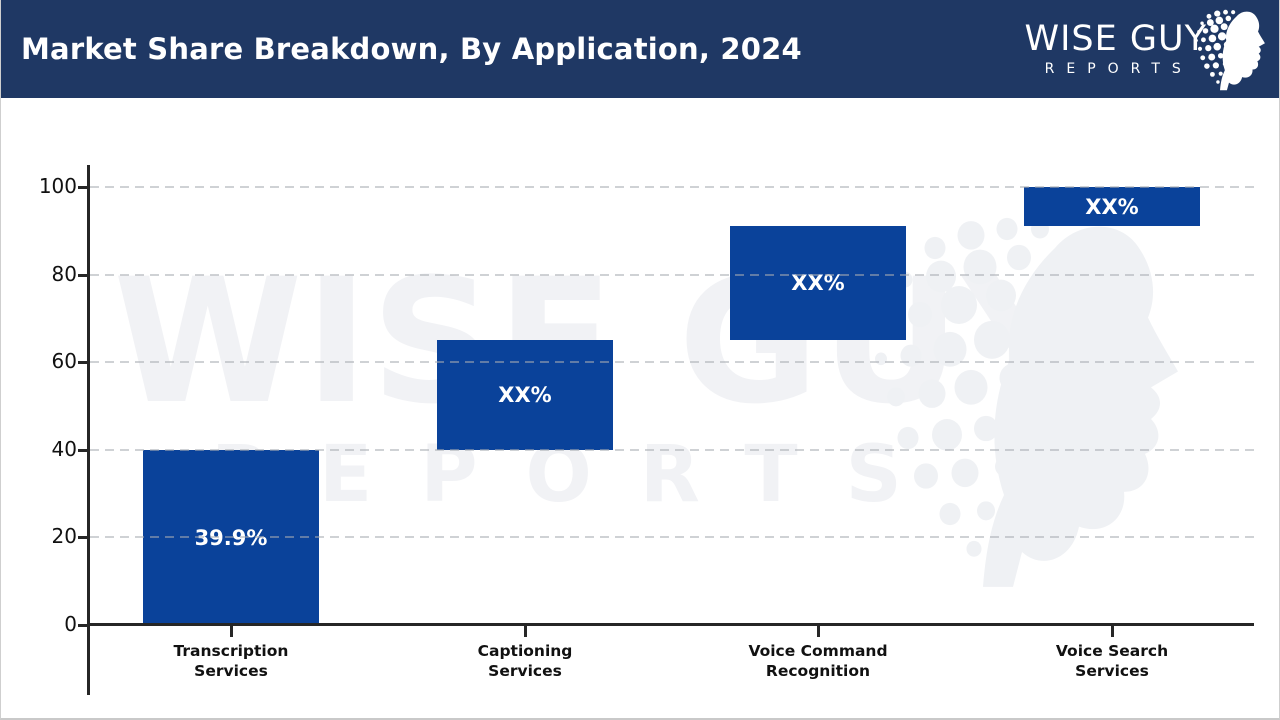  I want to click on y-tick-label-60: 60, so click(64, 361).